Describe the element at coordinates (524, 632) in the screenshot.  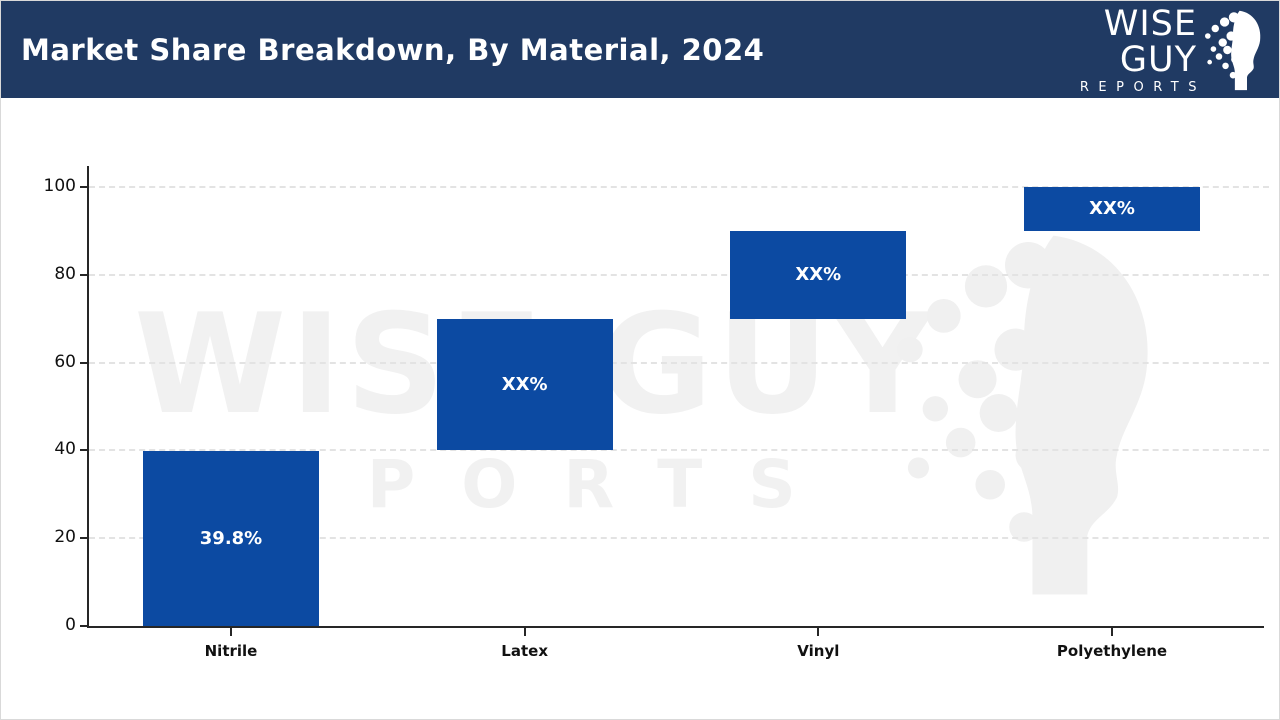
I see `x-tick-latex` at that location.